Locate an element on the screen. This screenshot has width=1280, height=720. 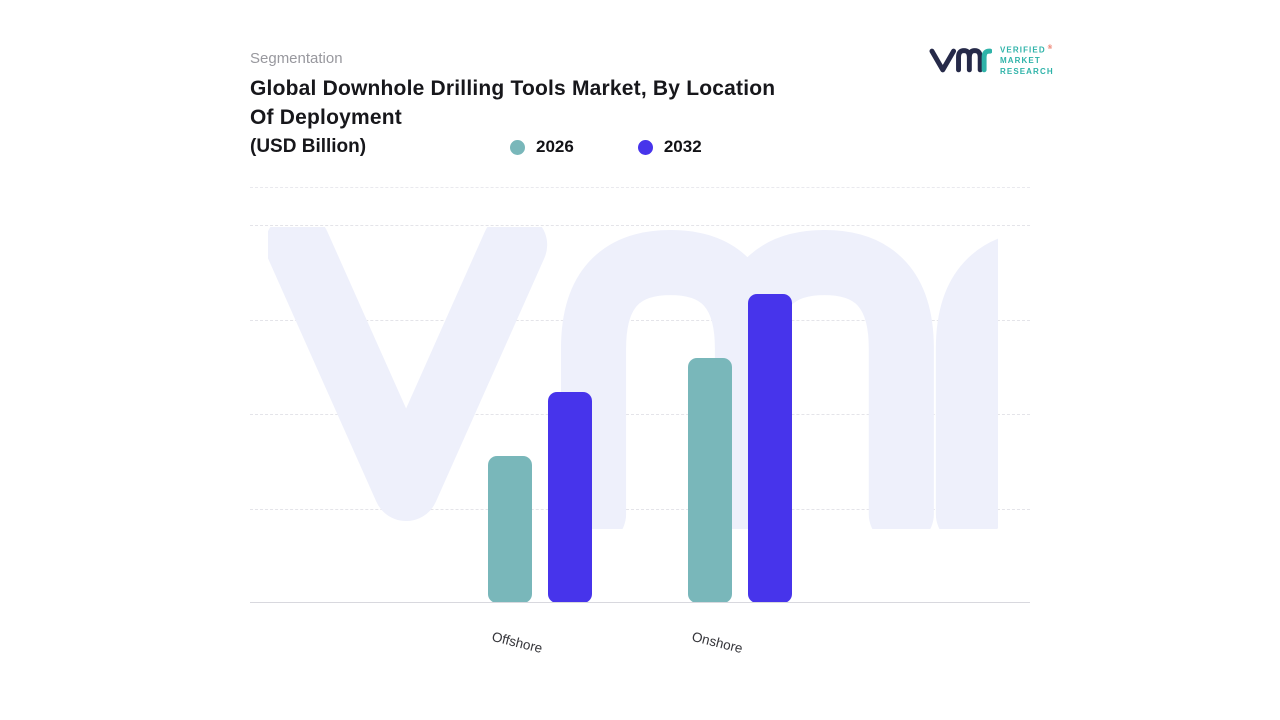
logo-line-research: RESEARCH is located at coordinates (1027, 72).